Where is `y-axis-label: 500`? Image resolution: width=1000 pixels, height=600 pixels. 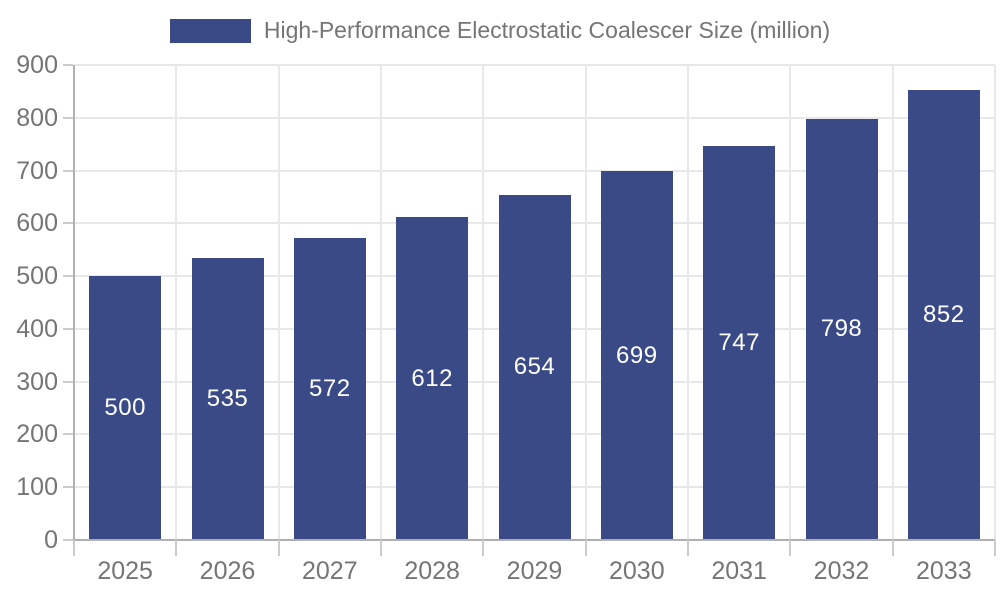 y-axis-label: 500 is located at coordinates (37, 276).